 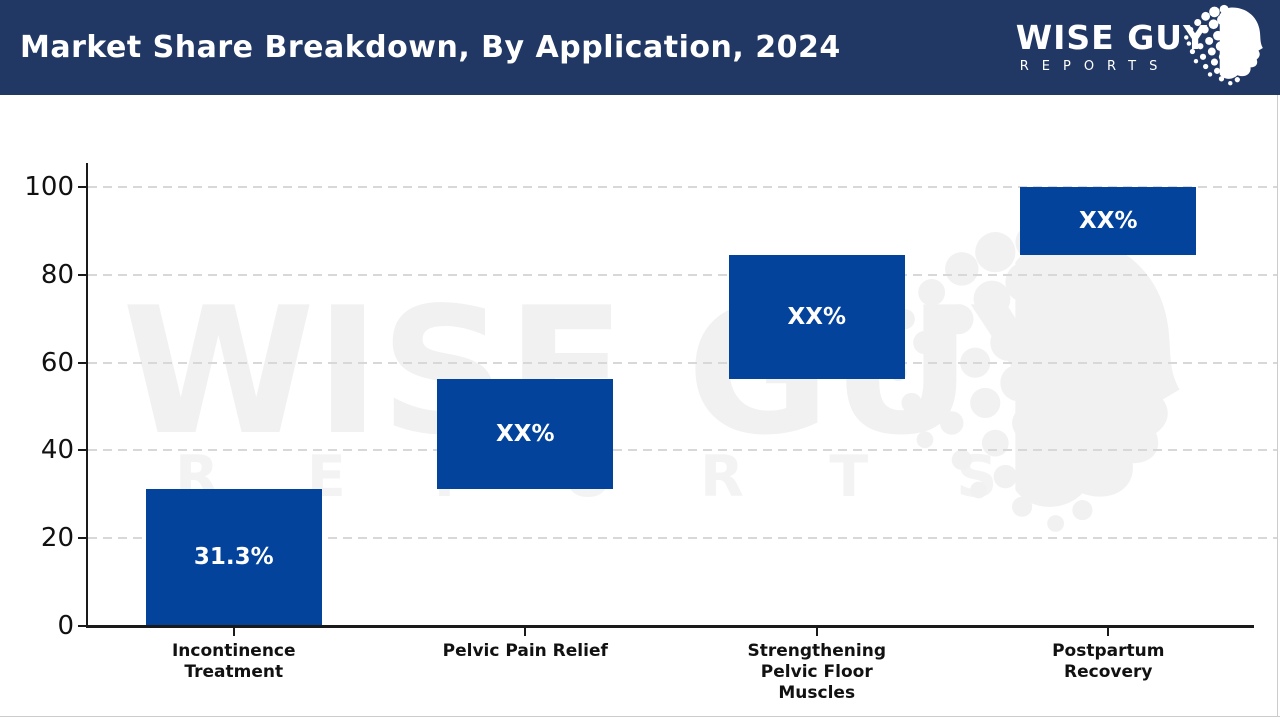 What do you see at coordinates (233, 651) in the screenshot?
I see `category-label-line: Incontinence` at bounding box center [233, 651].